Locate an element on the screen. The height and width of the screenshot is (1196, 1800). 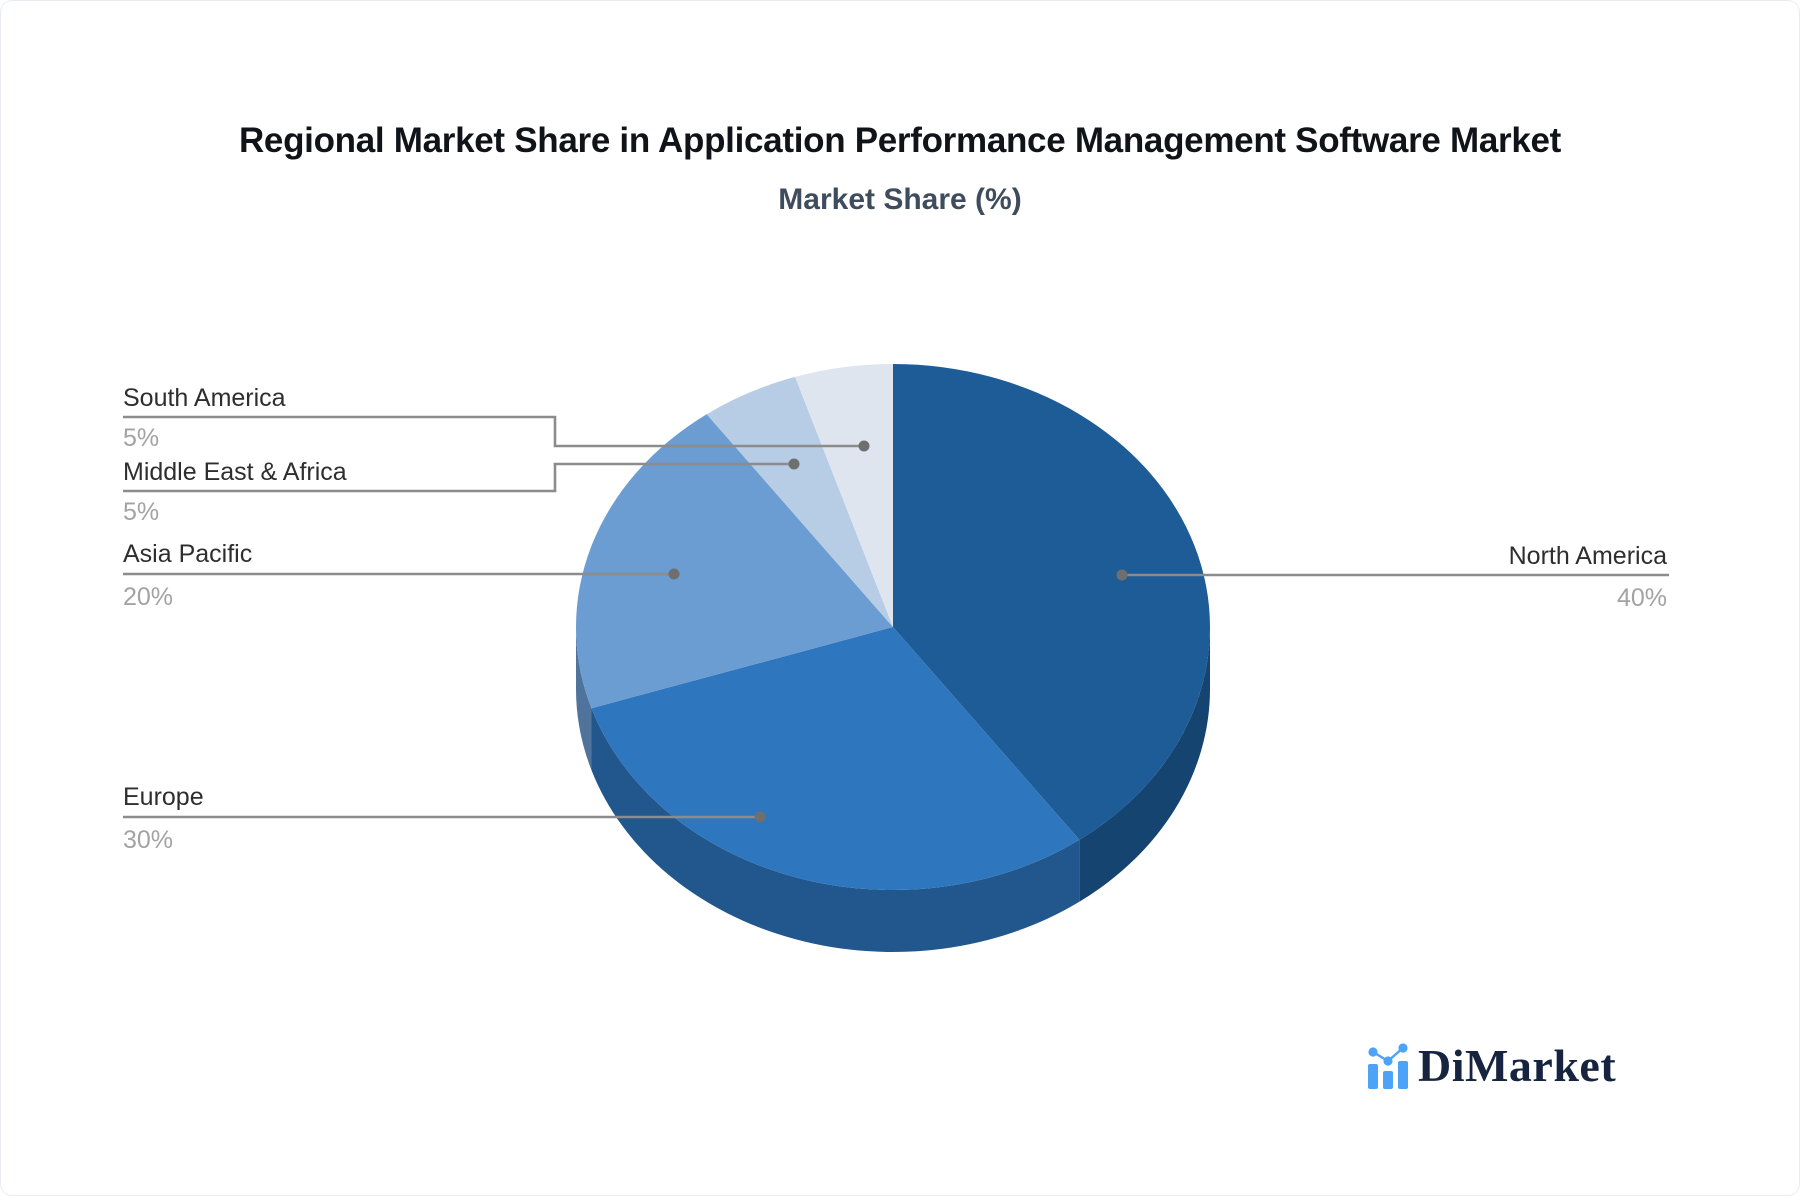
leader-dot-europe is located at coordinates (760, 817).